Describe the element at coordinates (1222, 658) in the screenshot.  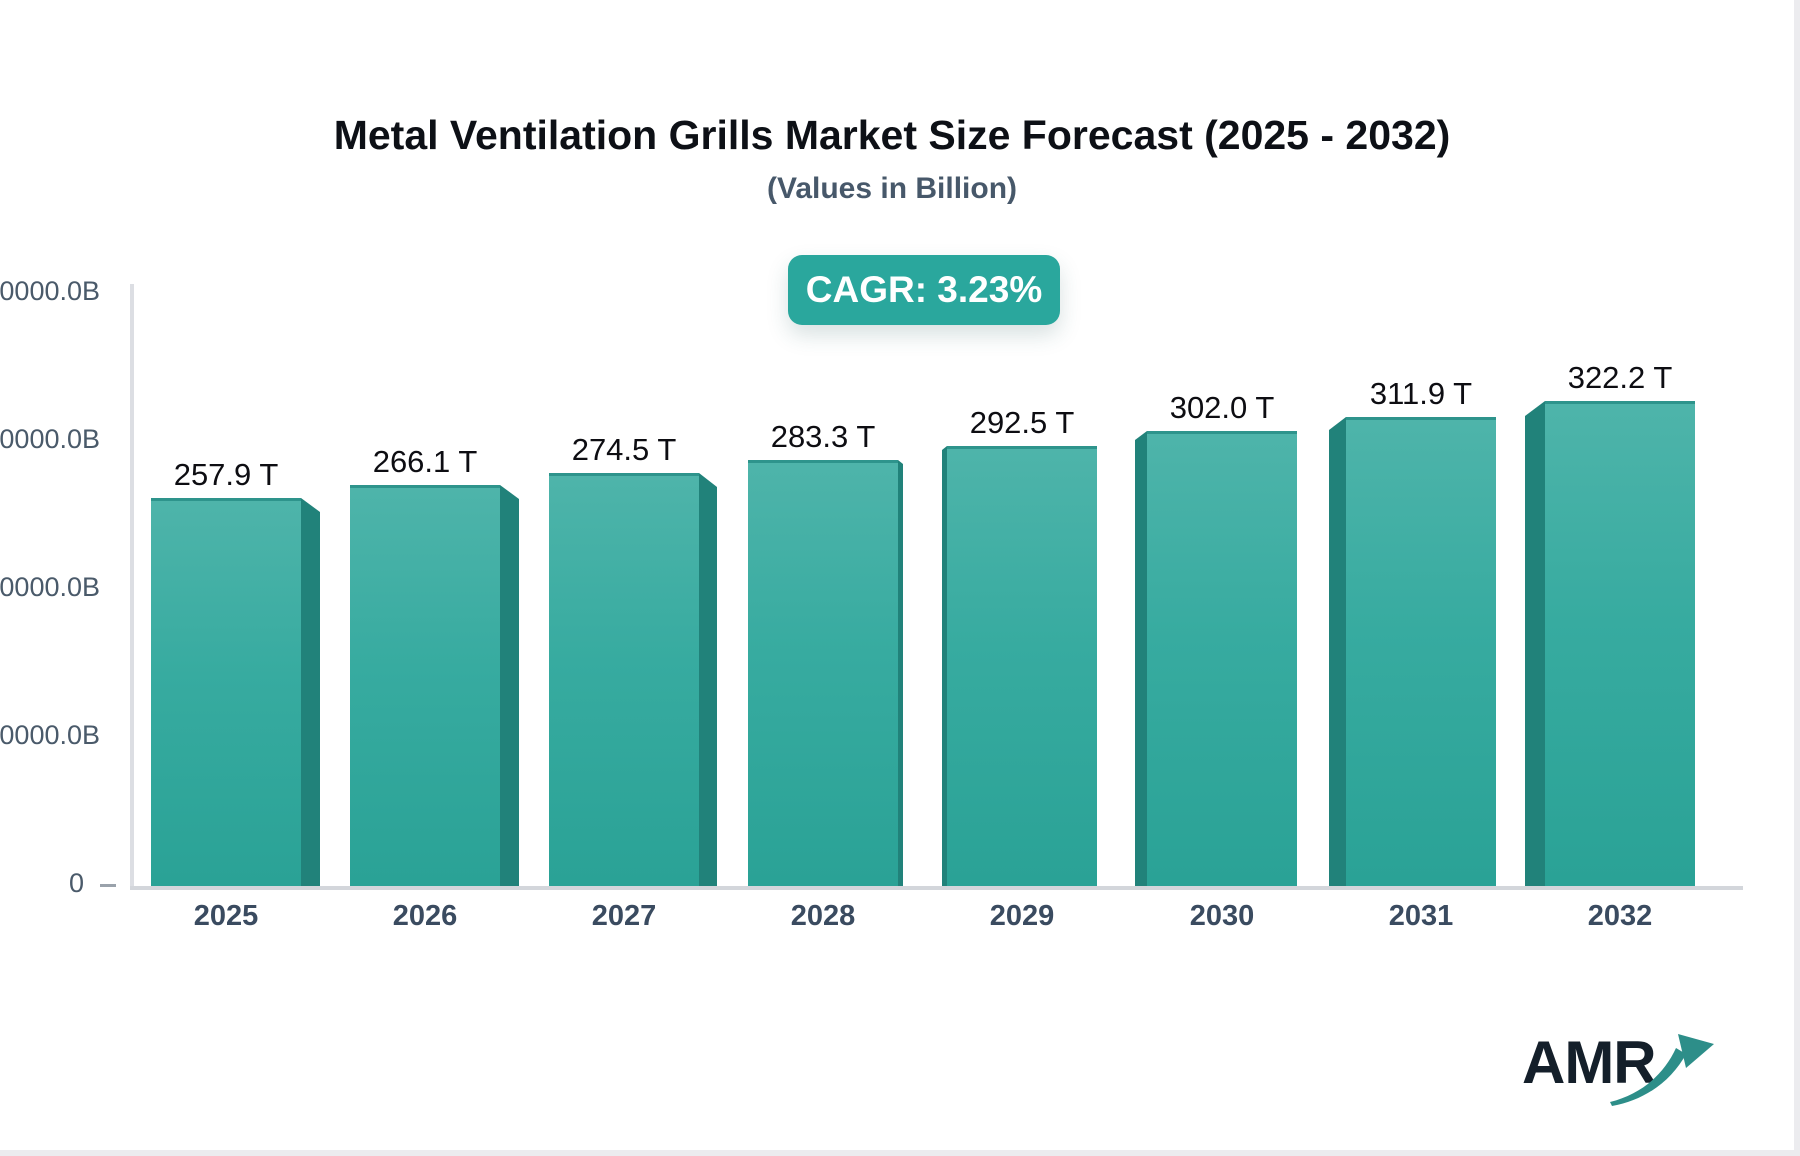
I see `bar-2030` at that location.